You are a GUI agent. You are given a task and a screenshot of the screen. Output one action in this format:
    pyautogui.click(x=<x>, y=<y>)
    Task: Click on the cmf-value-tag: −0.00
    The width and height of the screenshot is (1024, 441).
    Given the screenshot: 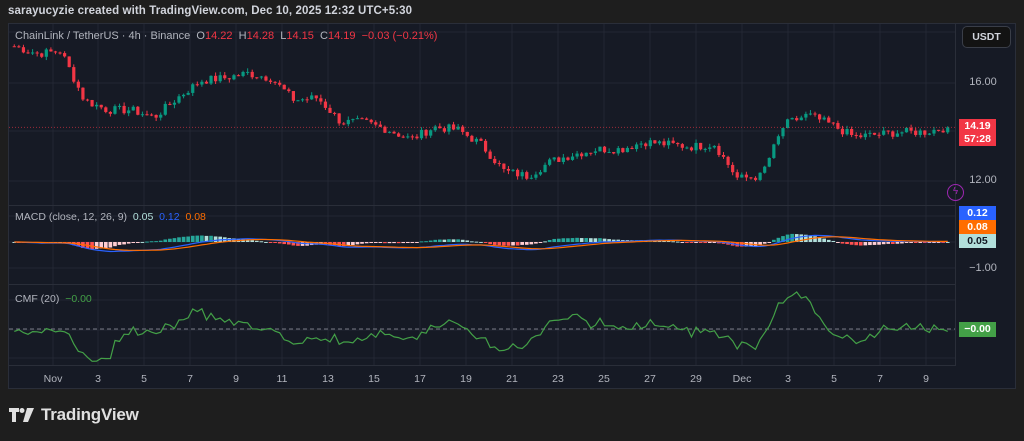 What is the action you would take?
    pyautogui.click(x=977, y=329)
    